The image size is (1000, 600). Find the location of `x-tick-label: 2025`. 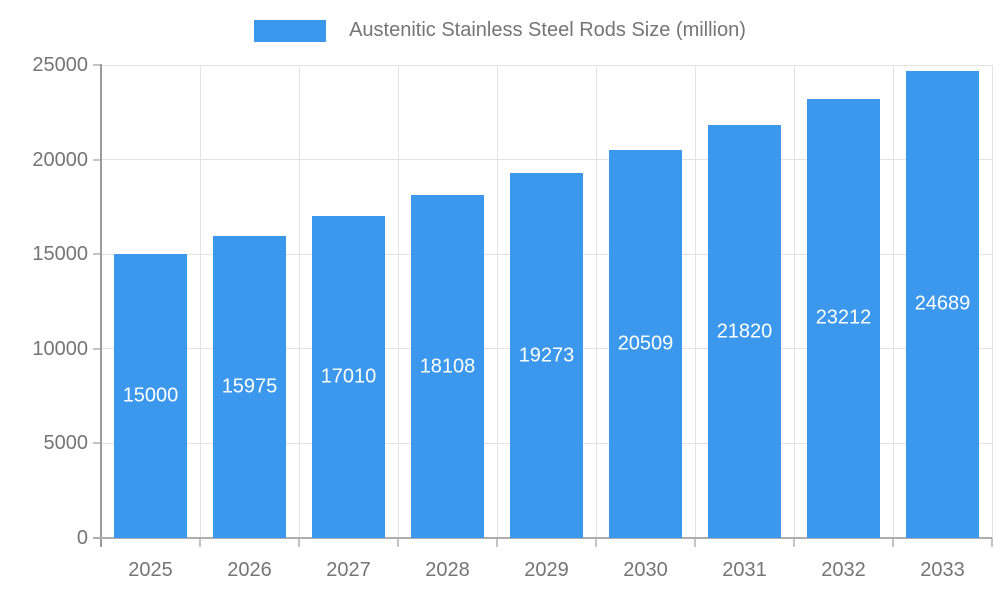

x-tick-label: 2025 is located at coordinates (150, 570).